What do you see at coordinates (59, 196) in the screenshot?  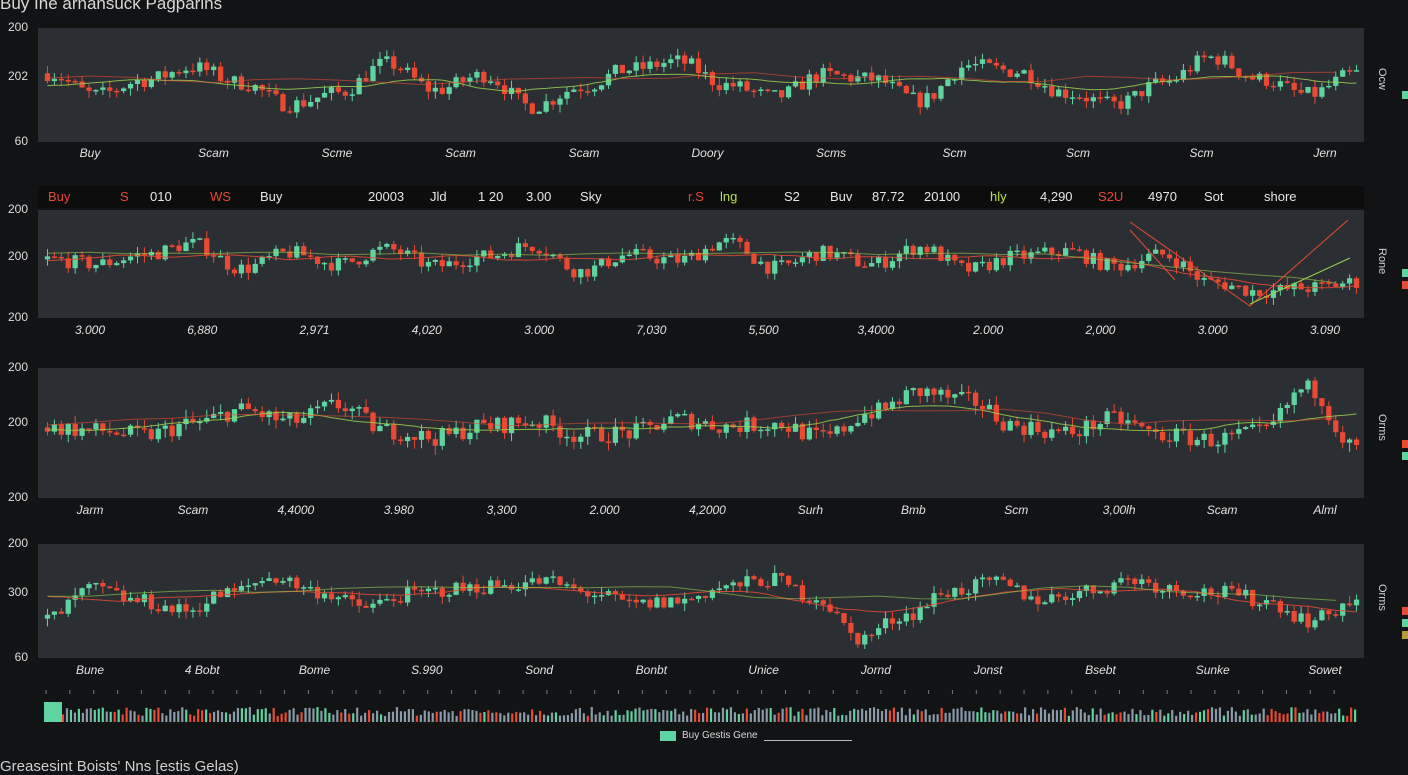 I see `ticker-item: Buy` at bounding box center [59, 196].